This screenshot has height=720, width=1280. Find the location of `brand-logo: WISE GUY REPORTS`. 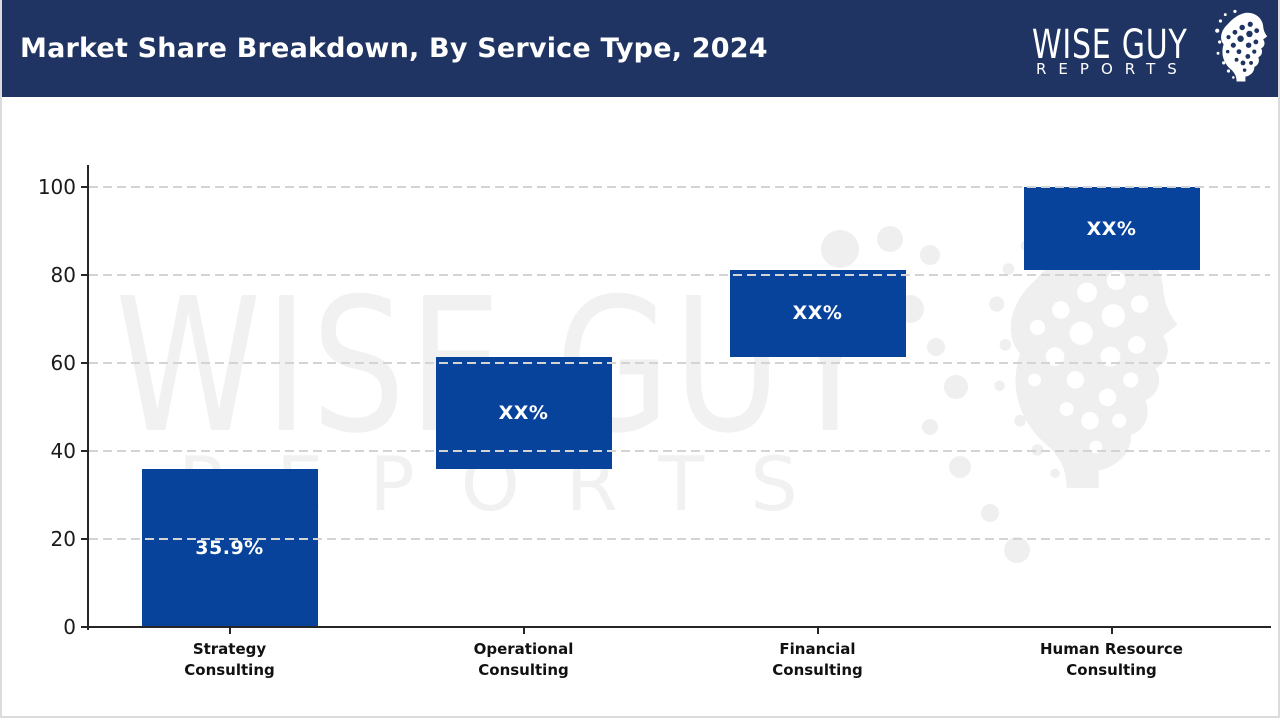

brand-logo: WISE GUY REPORTS is located at coordinates (1152, 48).